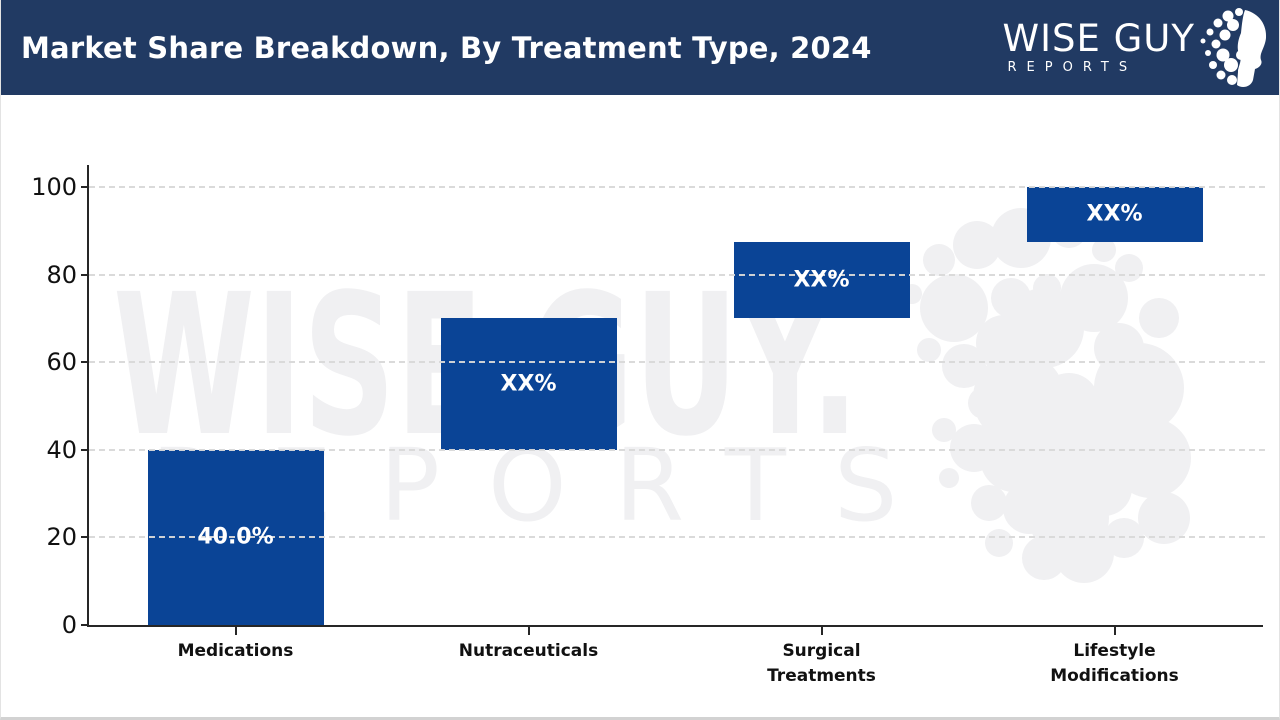 The height and width of the screenshot is (720, 1280). Describe the element at coordinates (61, 449) in the screenshot. I see `y-tick-label: 40` at that location.